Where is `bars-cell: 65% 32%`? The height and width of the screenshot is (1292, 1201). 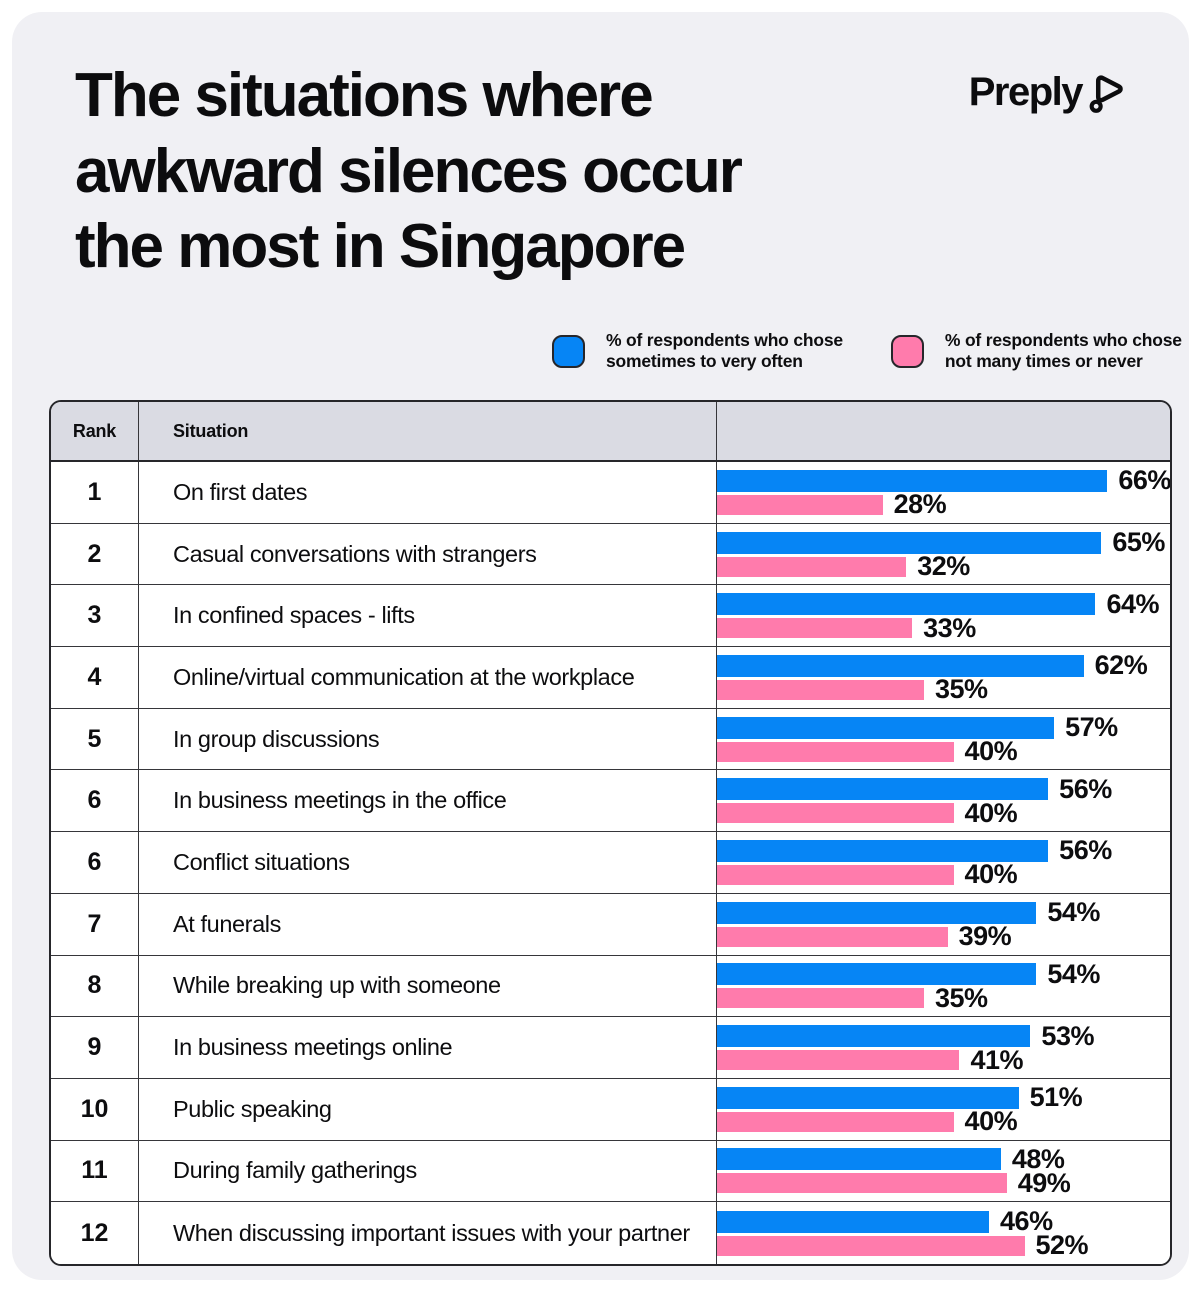 bars-cell: 65% 32% is located at coordinates (943, 554).